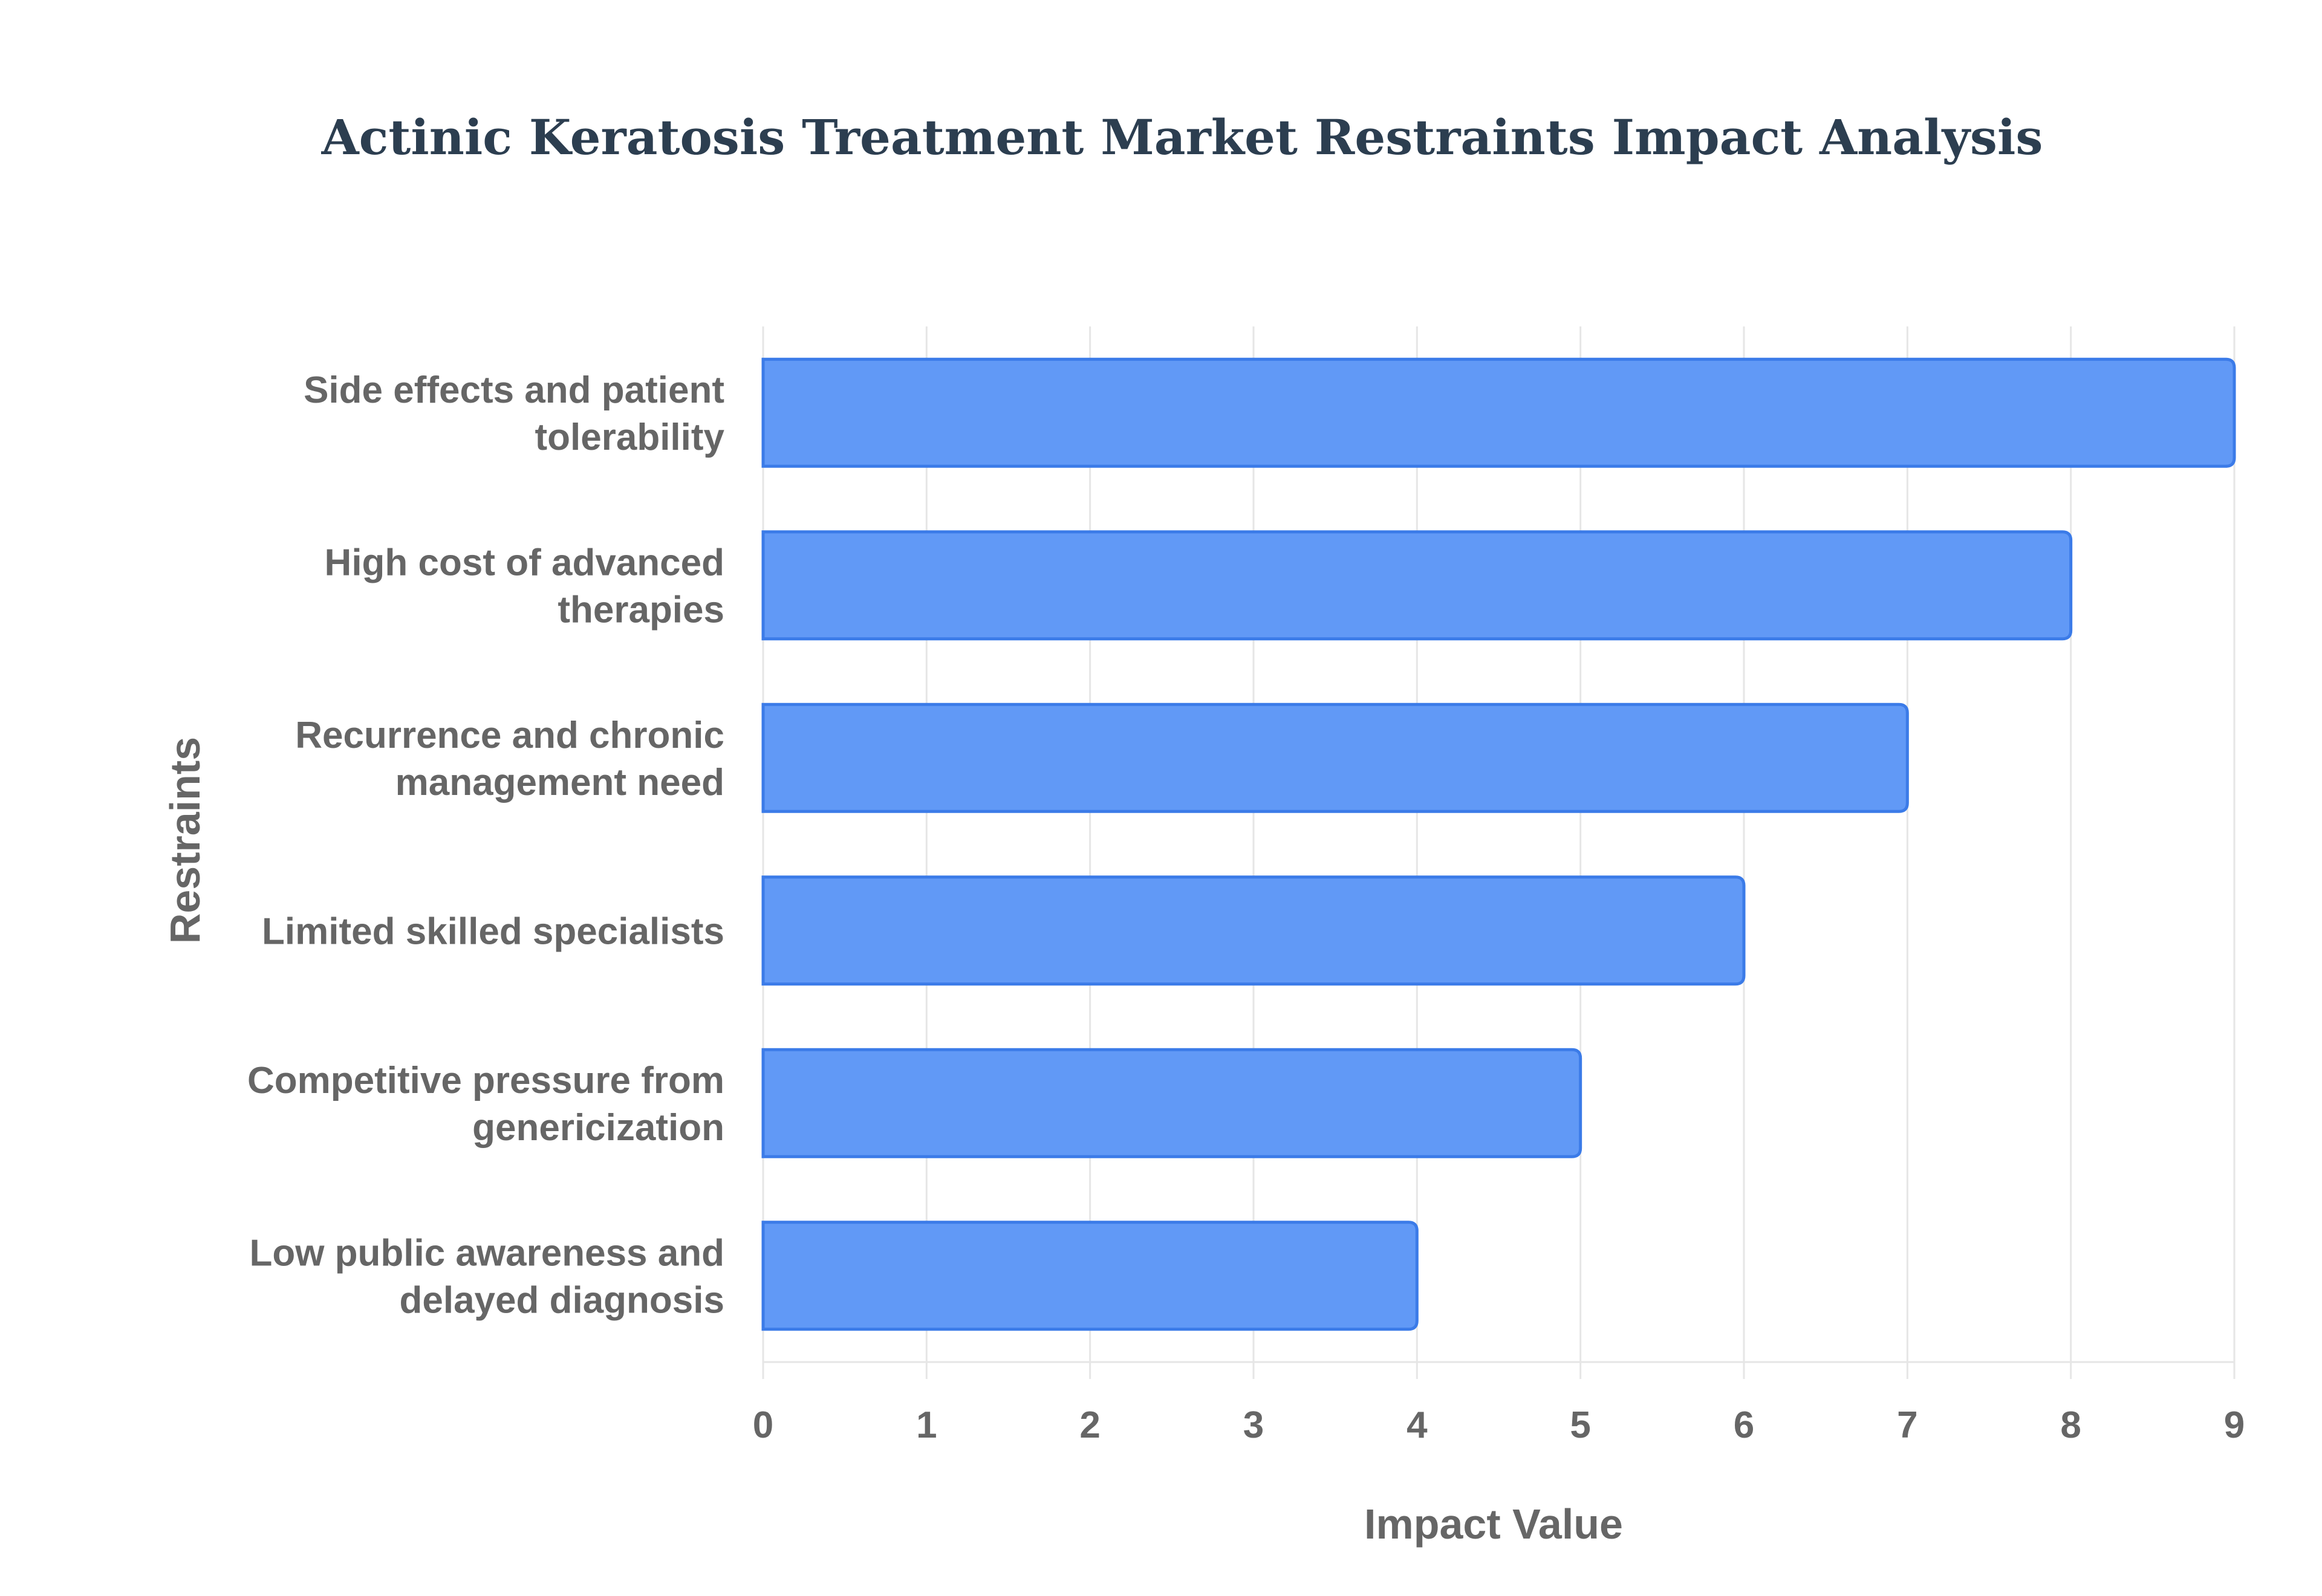  What do you see at coordinates (514, 390) in the screenshot?
I see `category-label-line: Side effects and patient` at bounding box center [514, 390].